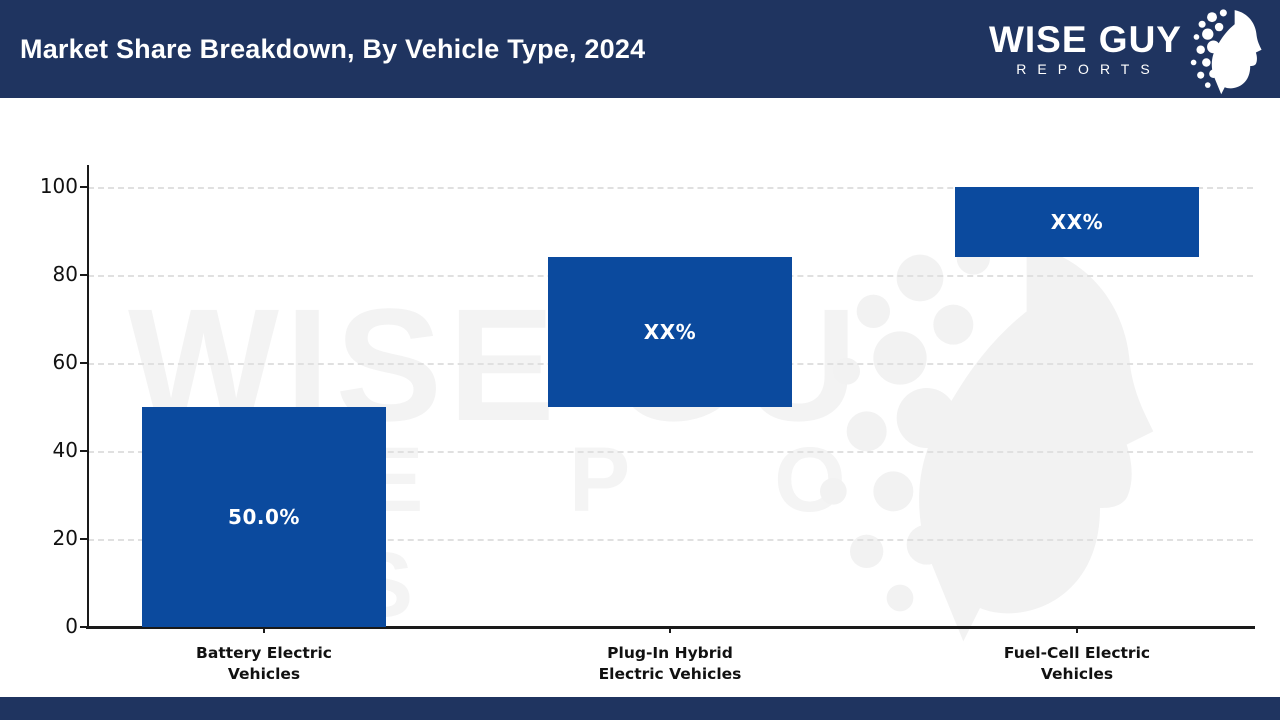 The height and width of the screenshot is (720, 1280). Describe the element at coordinates (65, 274) in the screenshot. I see `y-tick-label: 80` at that location.